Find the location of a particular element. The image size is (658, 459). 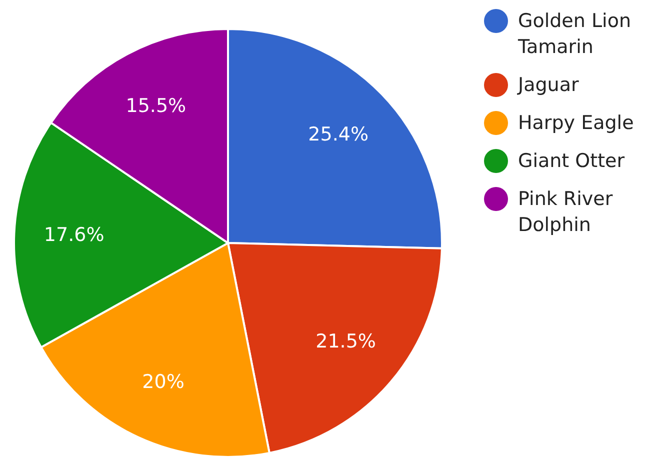

legend-label: Golden Lion Tamarin is located at coordinates (575, 34).